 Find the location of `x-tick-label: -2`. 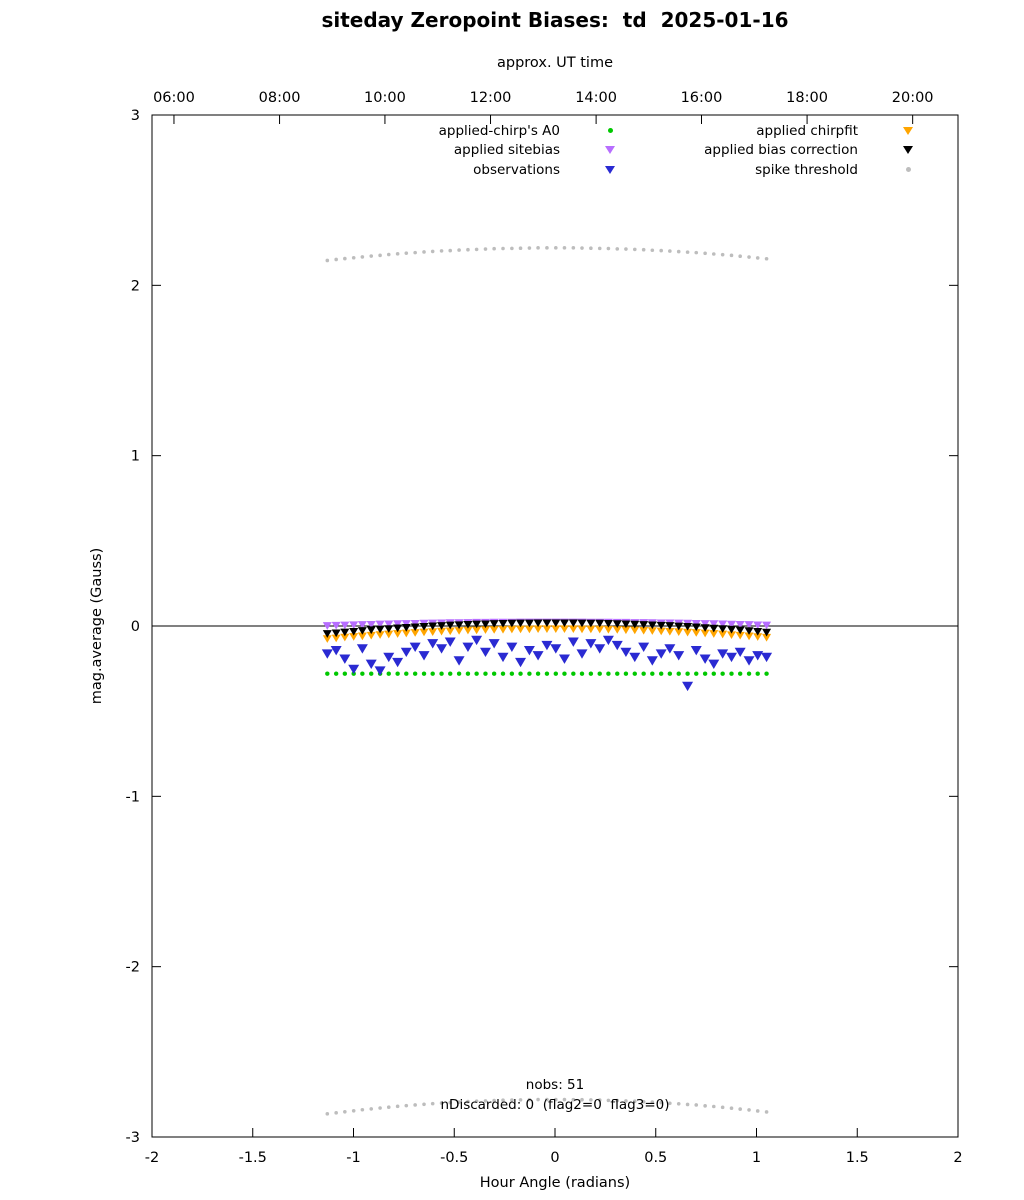

x-tick-label: -2 is located at coordinates (152, 1158).